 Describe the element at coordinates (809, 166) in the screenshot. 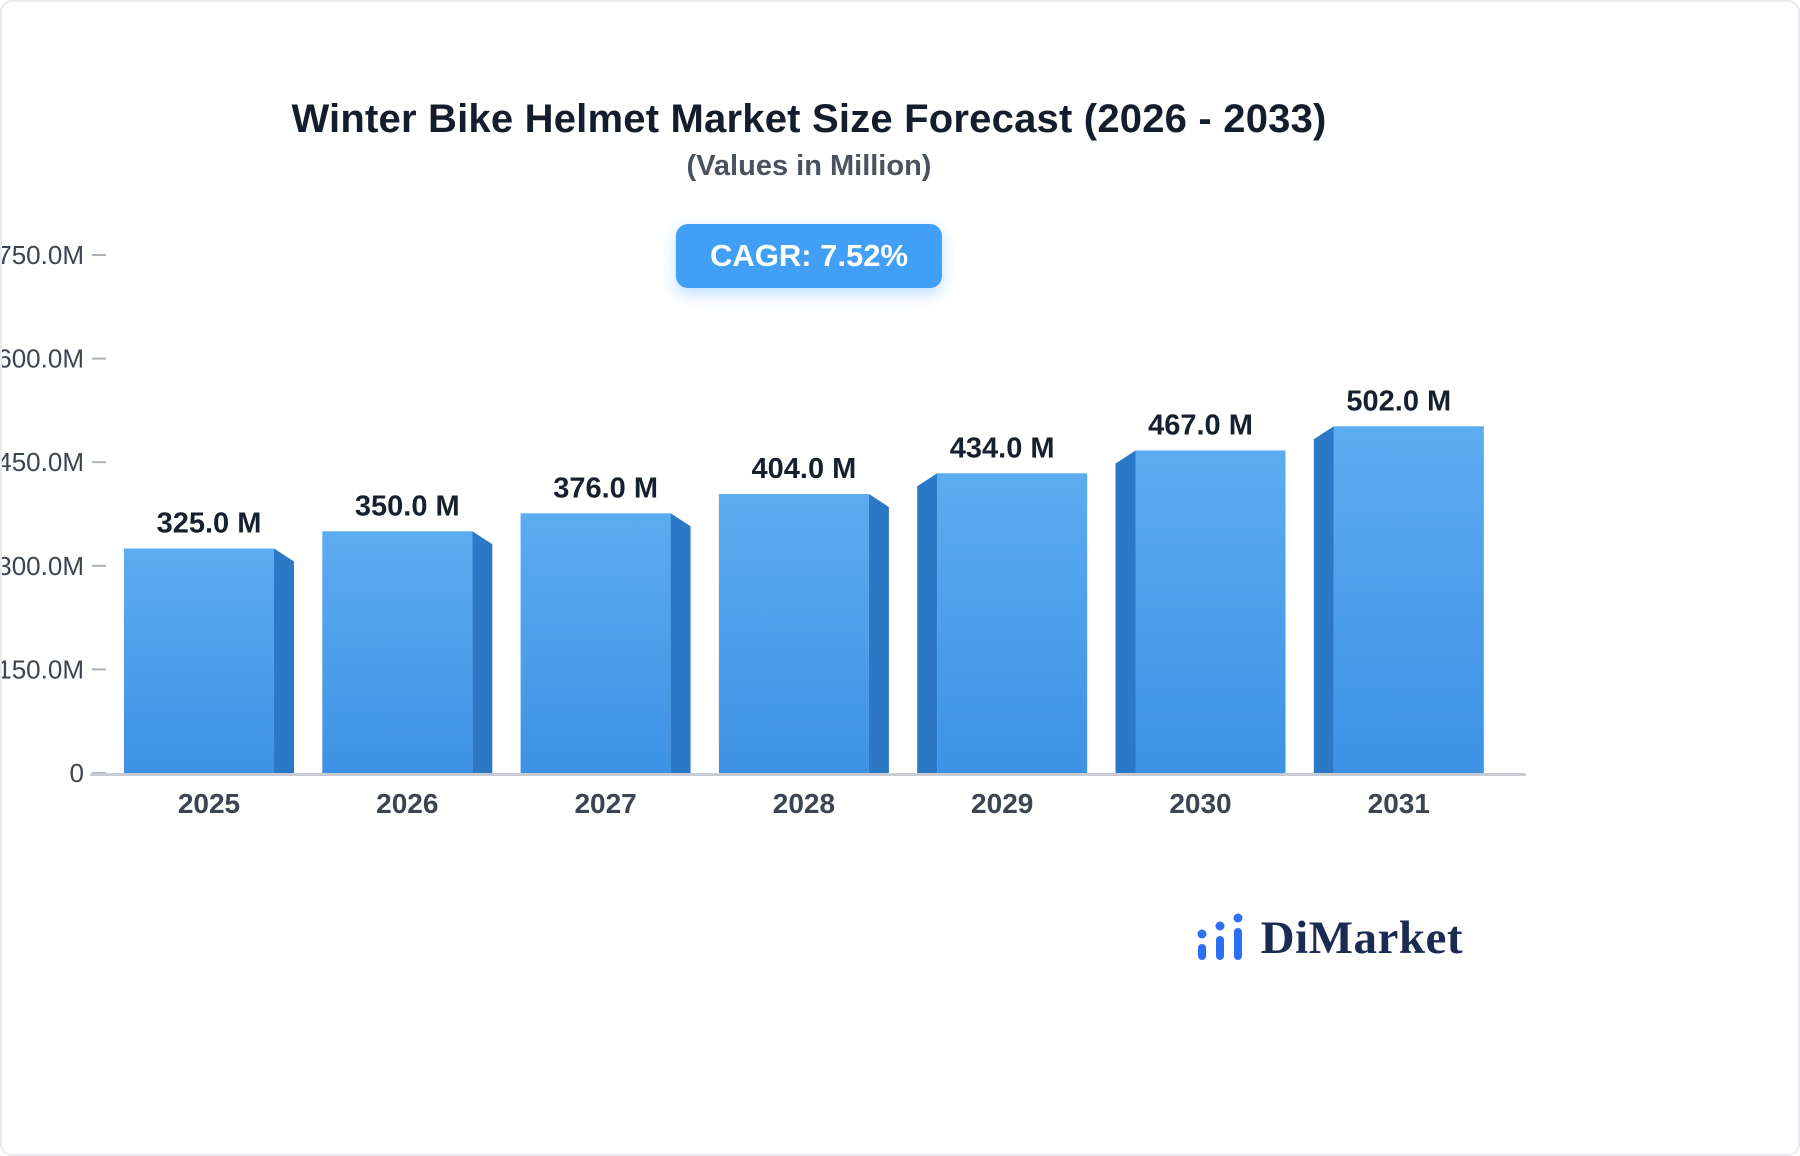

I see `chart-subtitle: (Values in Million)` at that location.